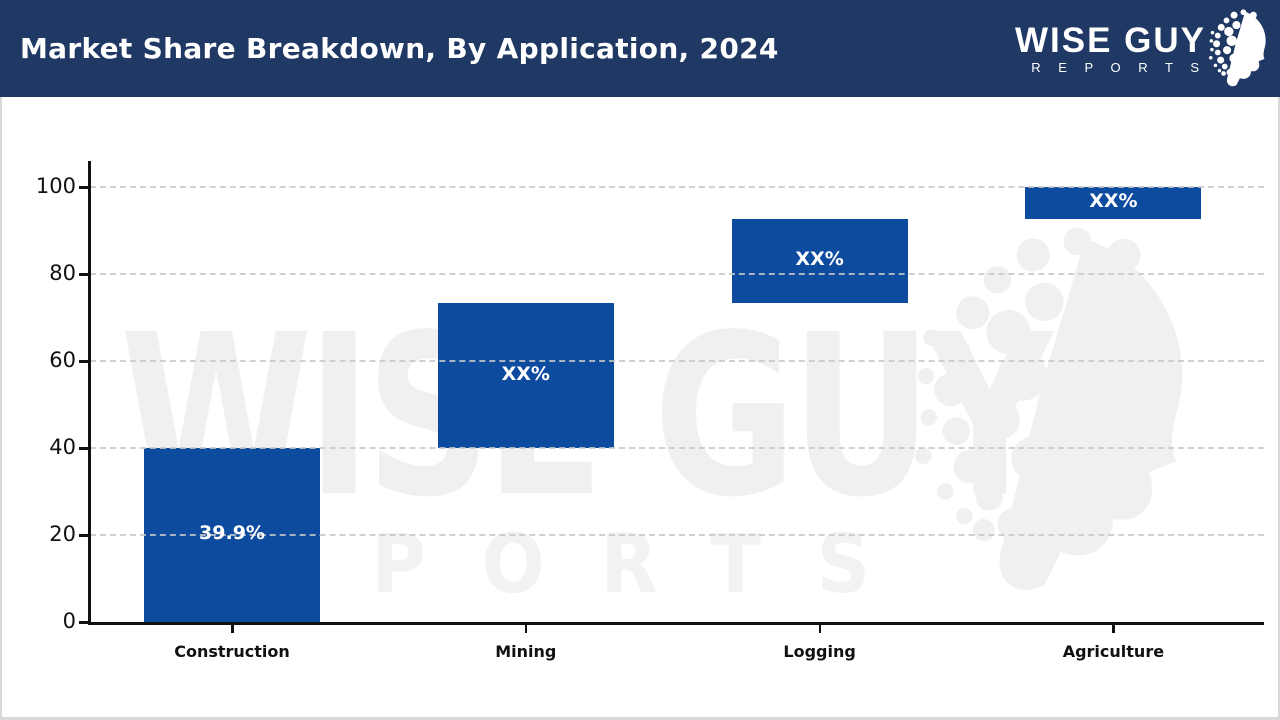 This screenshot has height=720, width=1280. I want to click on bar-agriculture, so click(1113, 203).